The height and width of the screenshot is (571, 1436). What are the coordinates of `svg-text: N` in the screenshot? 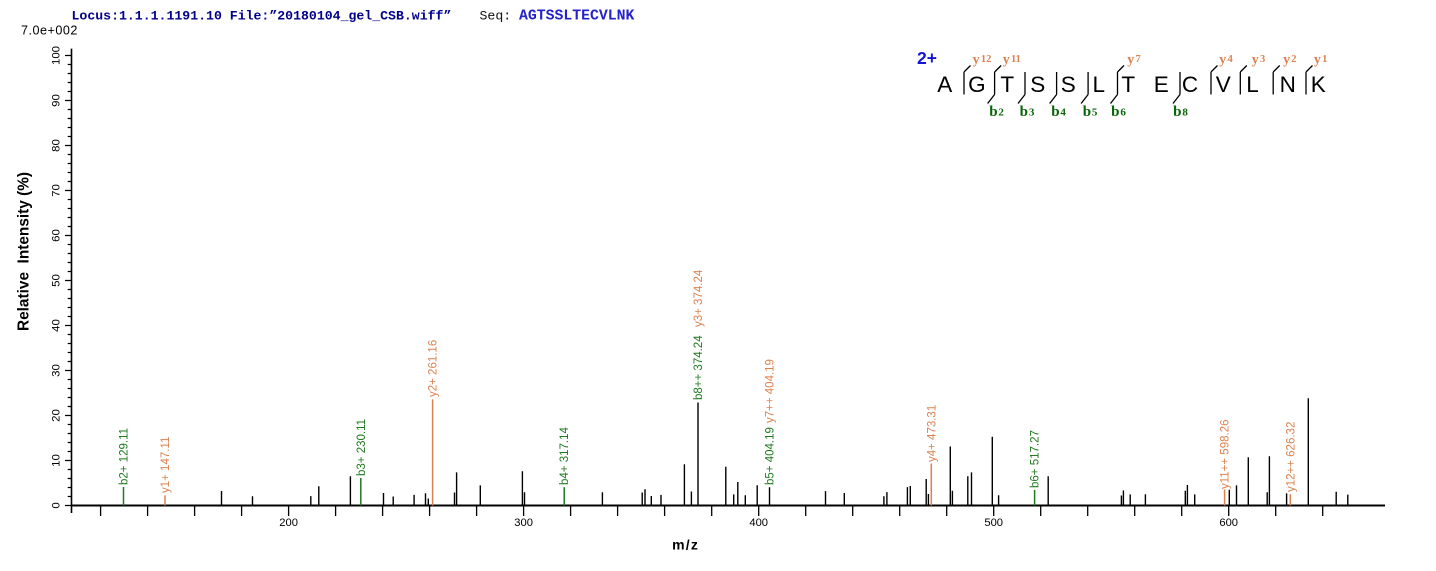 It's located at (1288, 84).